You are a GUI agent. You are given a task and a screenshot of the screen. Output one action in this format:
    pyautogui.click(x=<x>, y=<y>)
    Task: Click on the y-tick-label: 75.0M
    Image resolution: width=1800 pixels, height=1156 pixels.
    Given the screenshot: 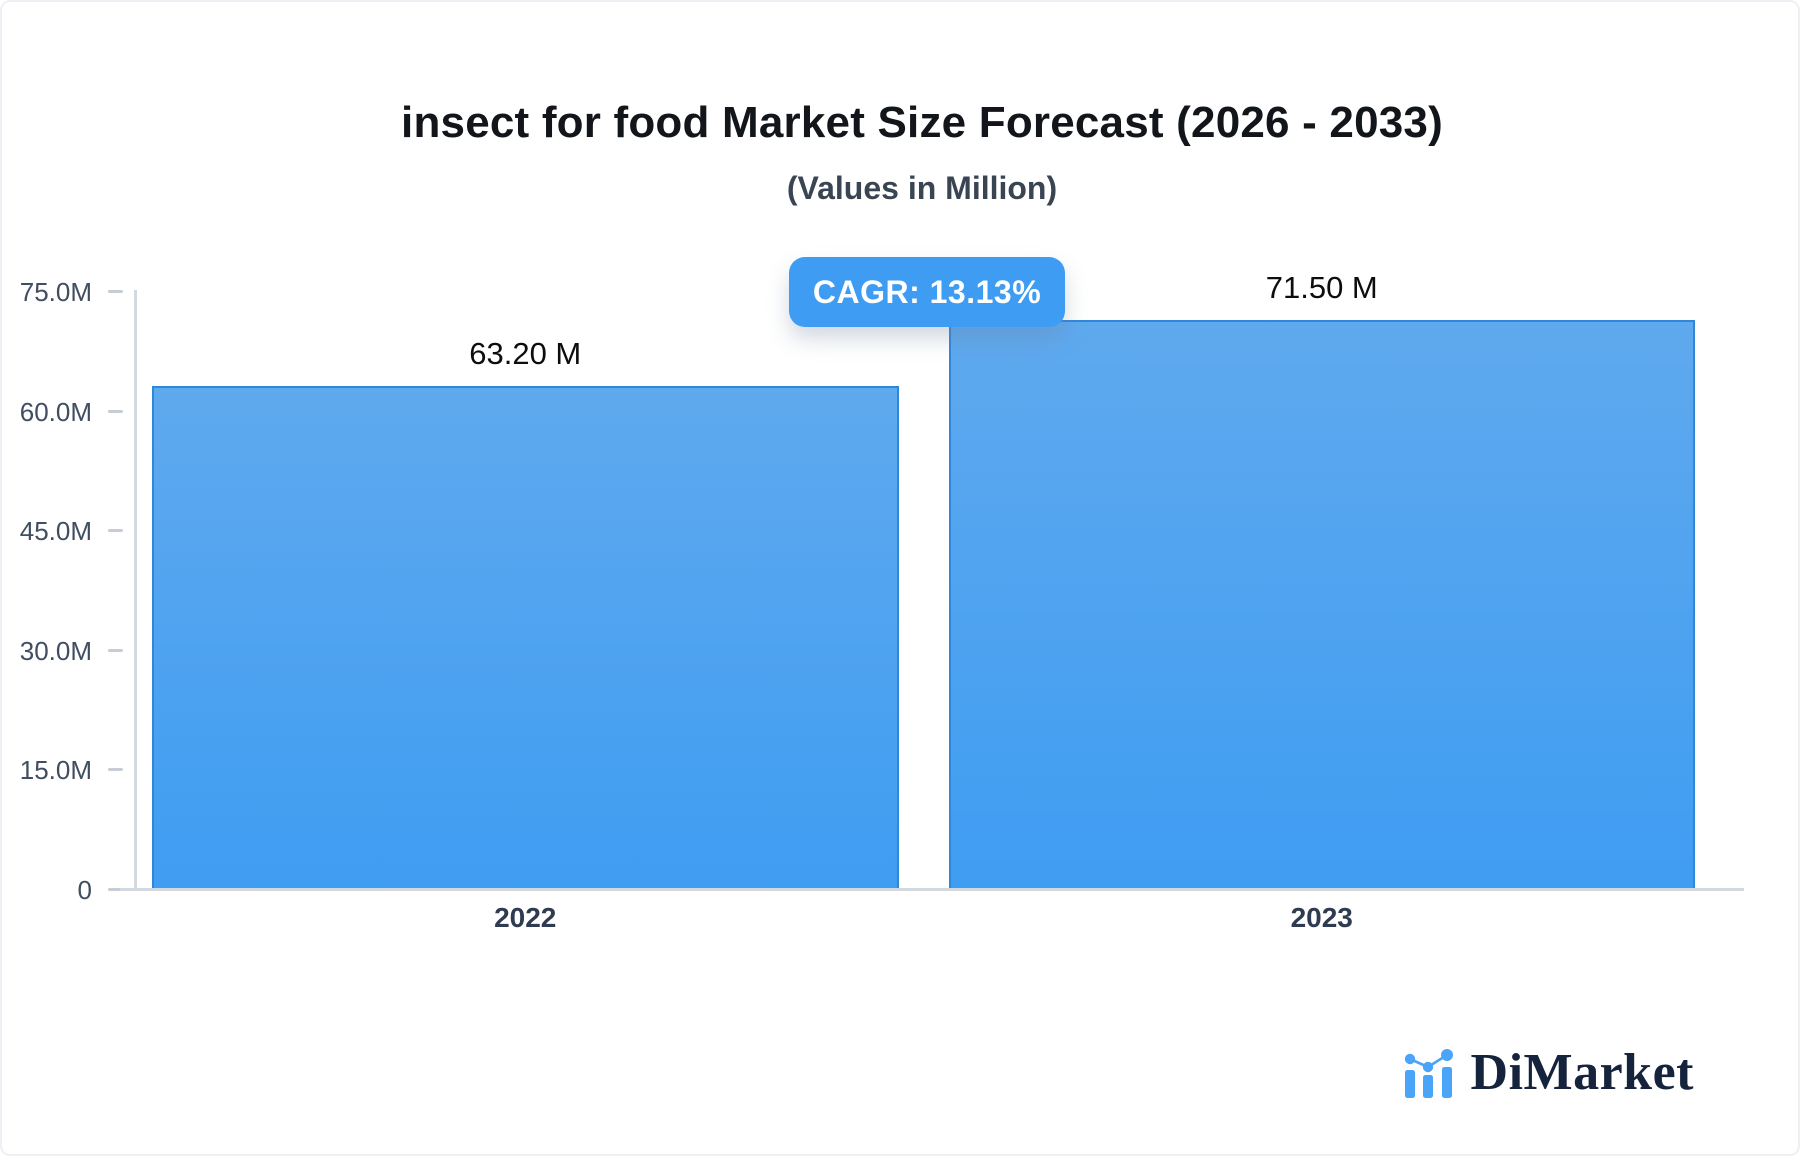 What is the action you would take?
    pyautogui.click(x=55, y=292)
    